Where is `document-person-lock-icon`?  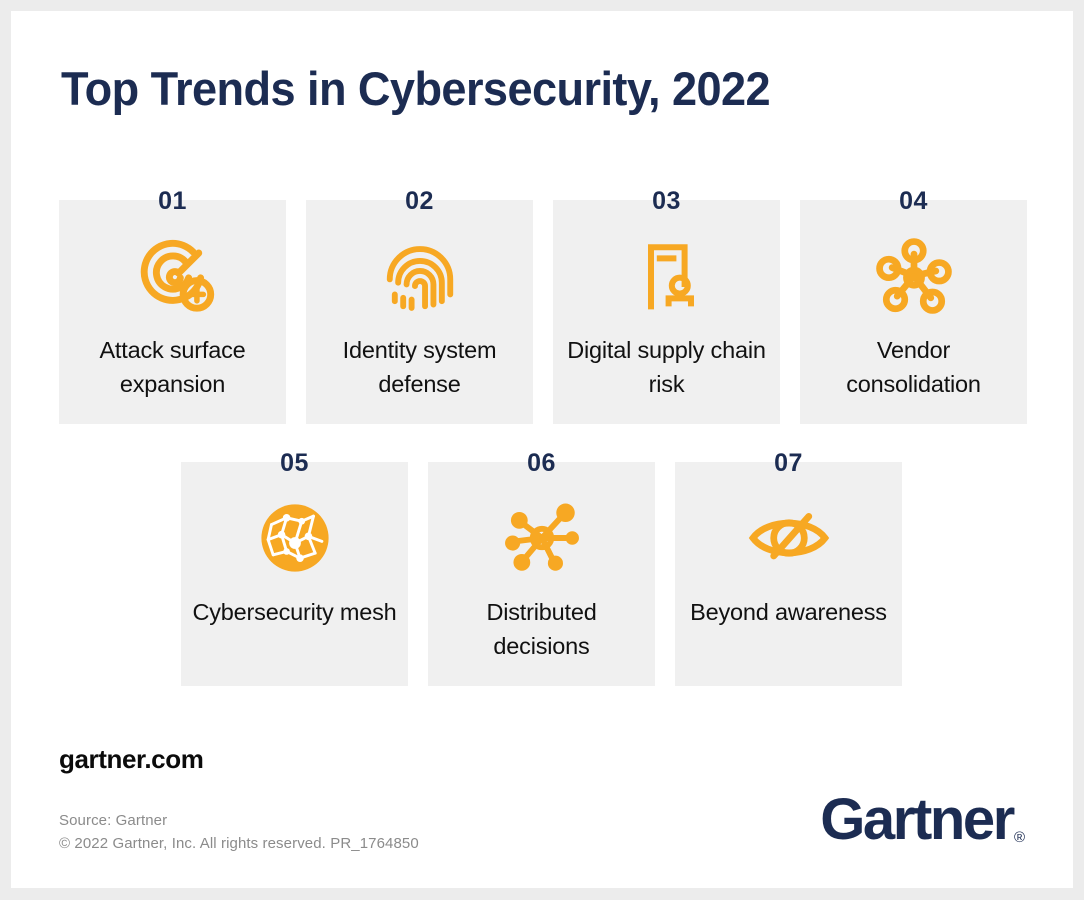
document-person-lock-icon is located at coordinates (667, 276).